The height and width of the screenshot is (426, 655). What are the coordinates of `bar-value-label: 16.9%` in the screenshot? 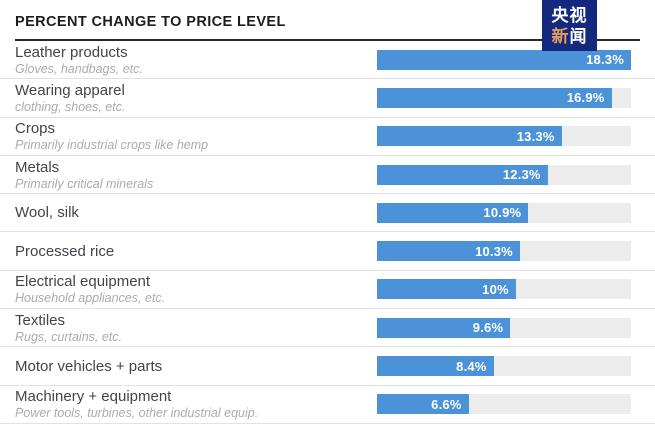 It's located at (585, 98).